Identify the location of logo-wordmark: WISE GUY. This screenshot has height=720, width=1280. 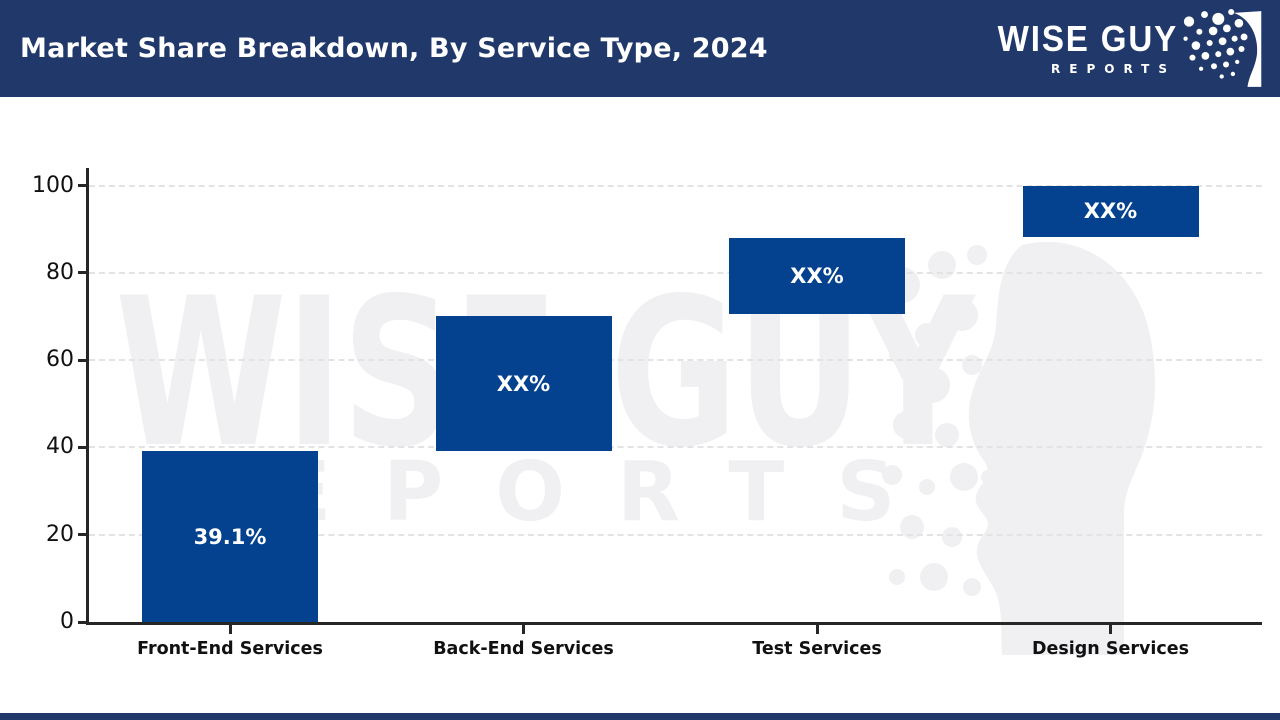
(1087, 38).